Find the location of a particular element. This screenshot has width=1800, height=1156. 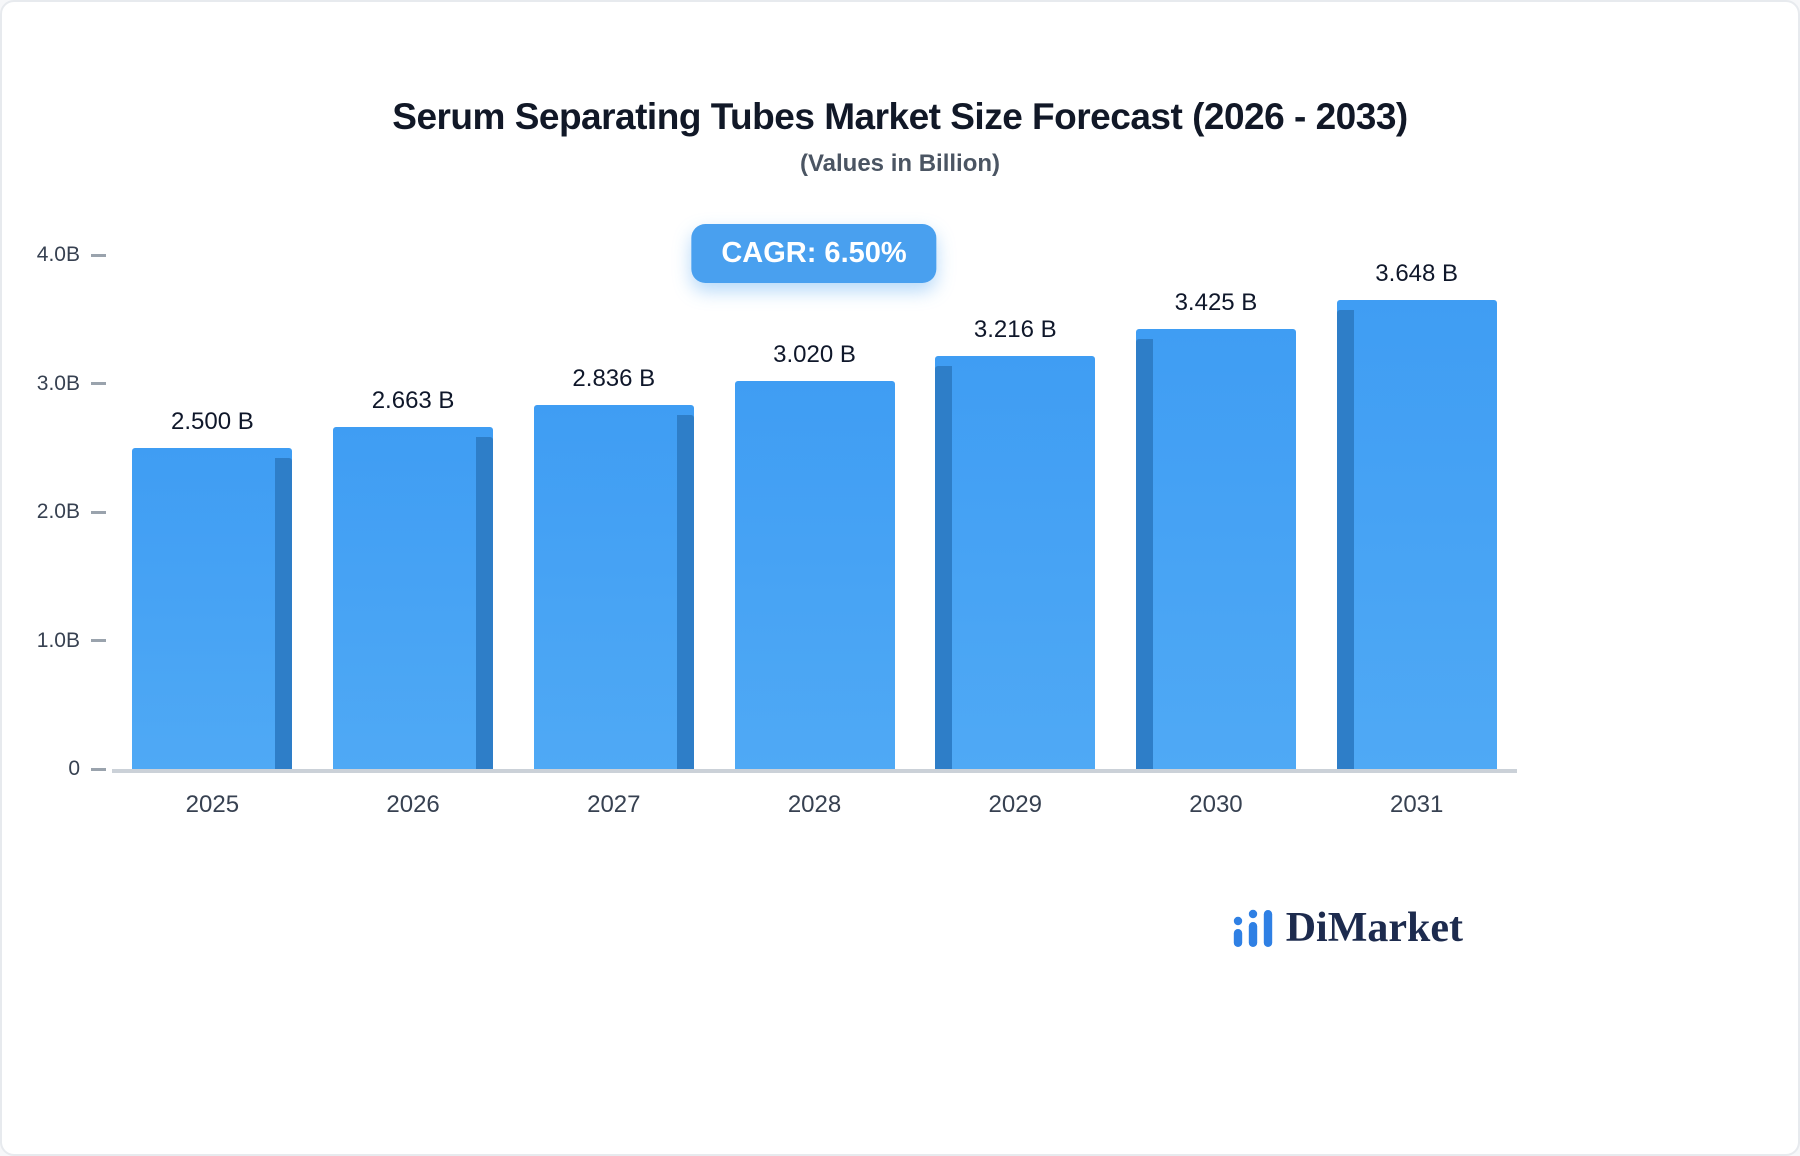

x-axis-label: 2028 is located at coordinates (814, 804).